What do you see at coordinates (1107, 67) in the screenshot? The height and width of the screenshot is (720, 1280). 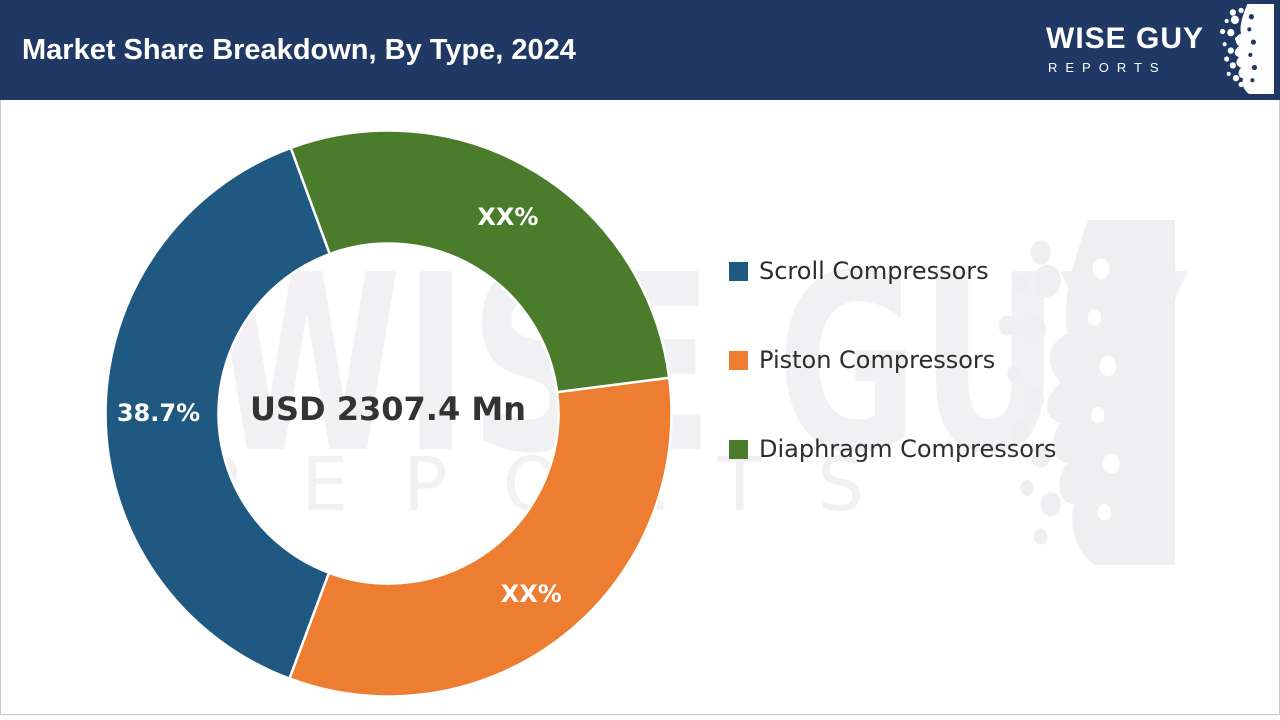 I see `logo-reports-text: REPORTS` at bounding box center [1107, 67].